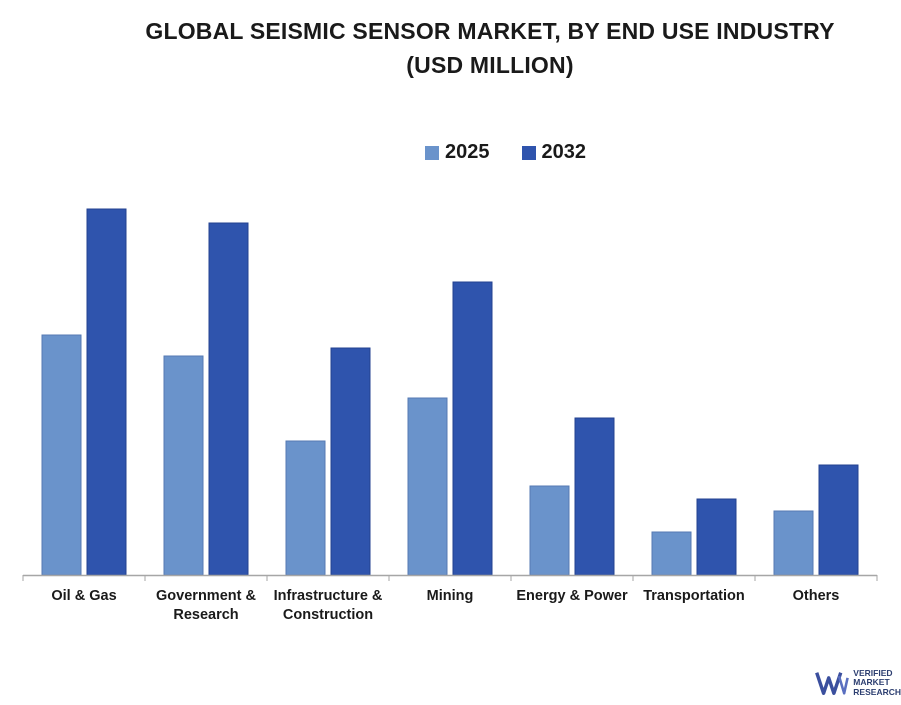  Describe the element at coordinates (467, 152) in the screenshot. I see `legend-label-2025: 2025` at that location.